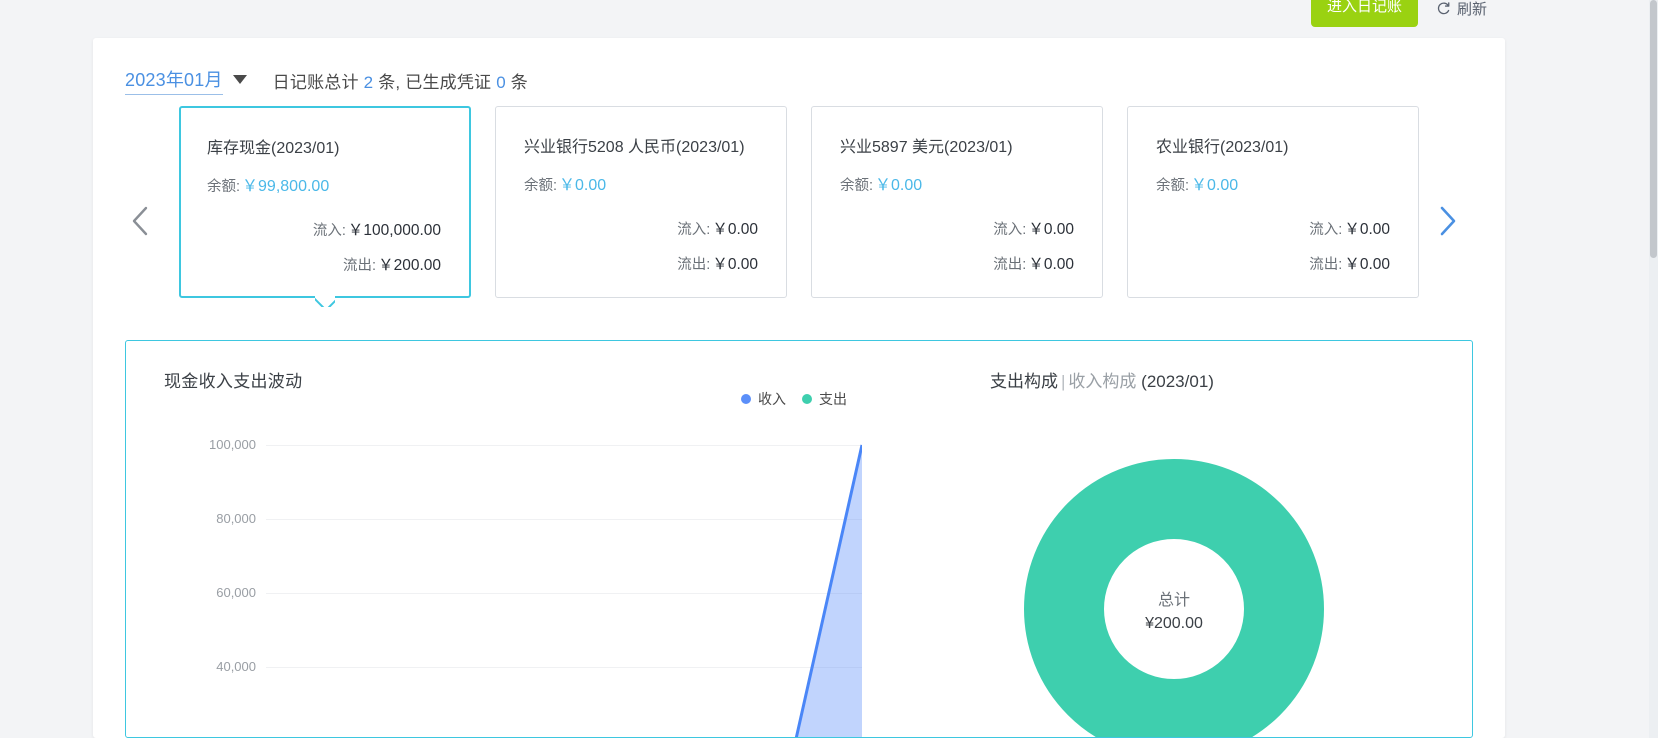  Describe the element at coordinates (1273, 202) in the screenshot. I see `account-card: 农业银行(2023/01) 余额: ￥0.00 流入: ￥0.00 流出: ￥0.00` at that location.